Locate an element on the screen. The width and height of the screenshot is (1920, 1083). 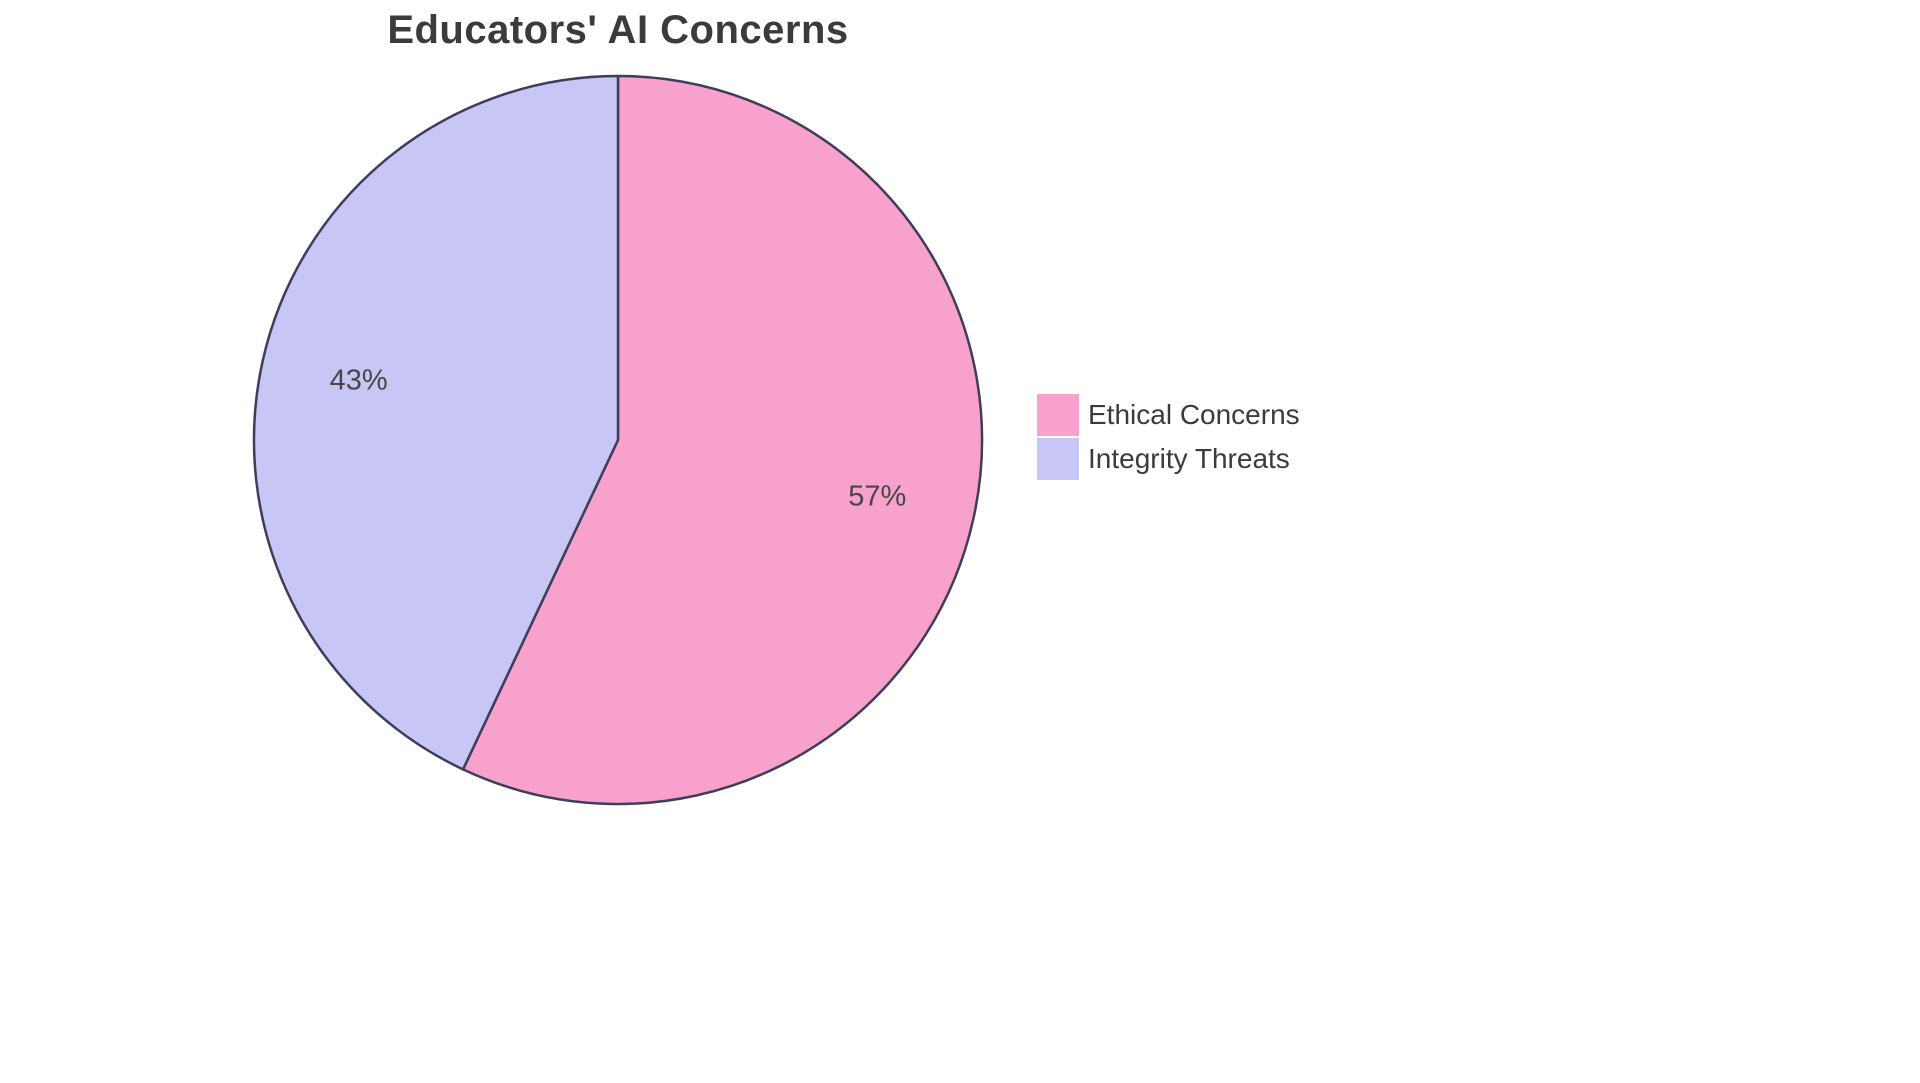
chart-title: Educators' AI Concerns is located at coordinates (618, 30).